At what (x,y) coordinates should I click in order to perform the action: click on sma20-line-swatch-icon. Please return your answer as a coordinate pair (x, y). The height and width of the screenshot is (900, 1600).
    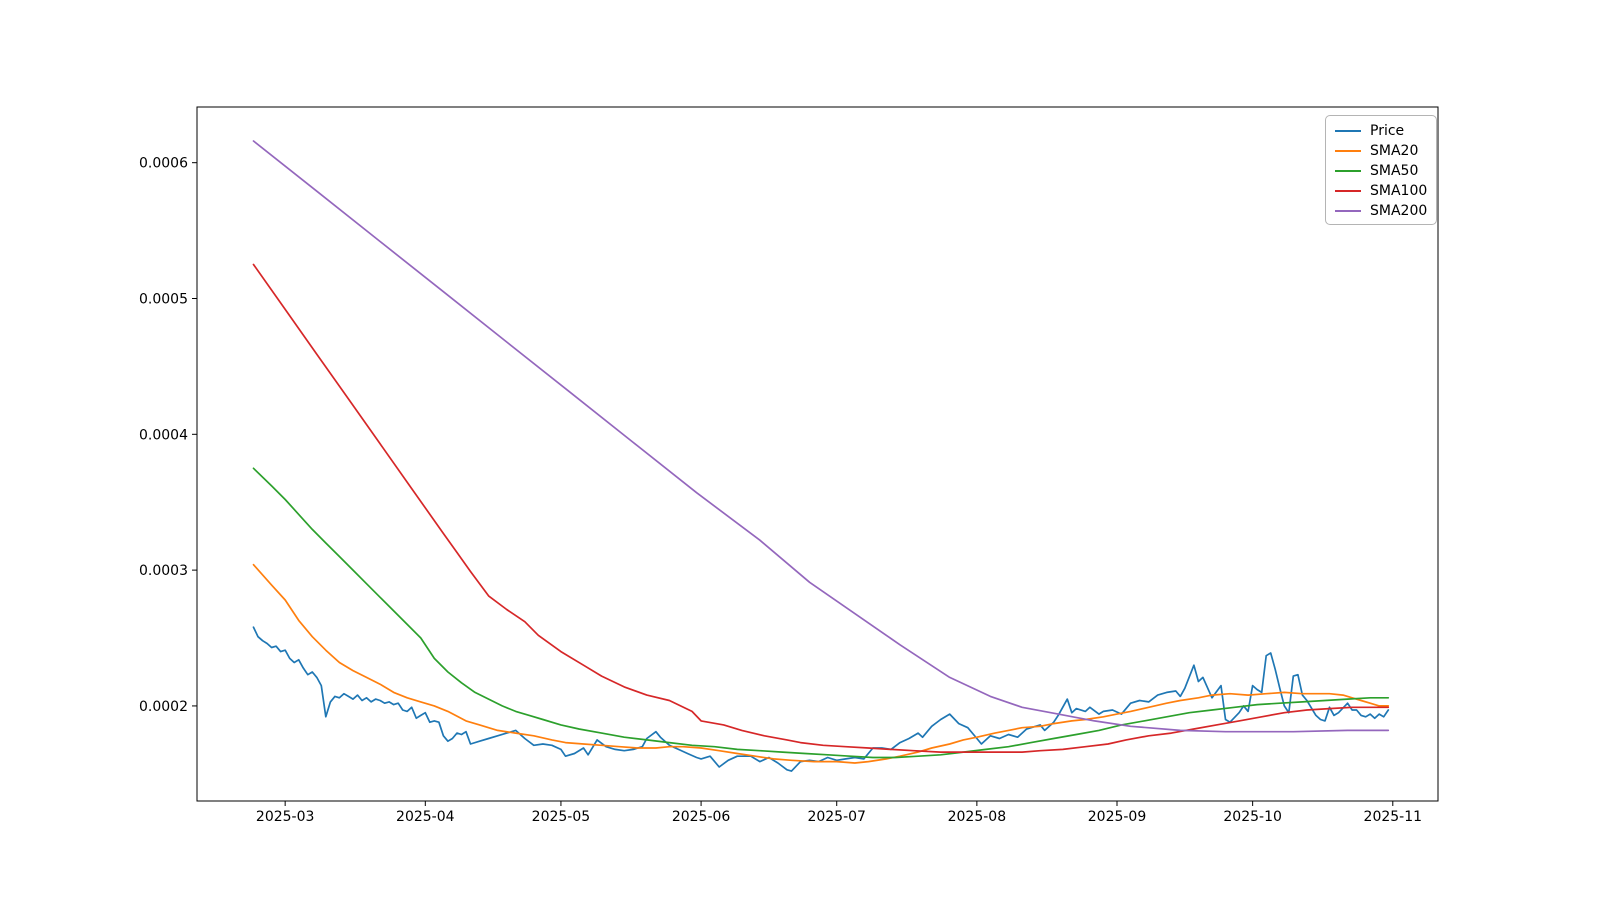
    Looking at the image, I should click on (1348, 151).